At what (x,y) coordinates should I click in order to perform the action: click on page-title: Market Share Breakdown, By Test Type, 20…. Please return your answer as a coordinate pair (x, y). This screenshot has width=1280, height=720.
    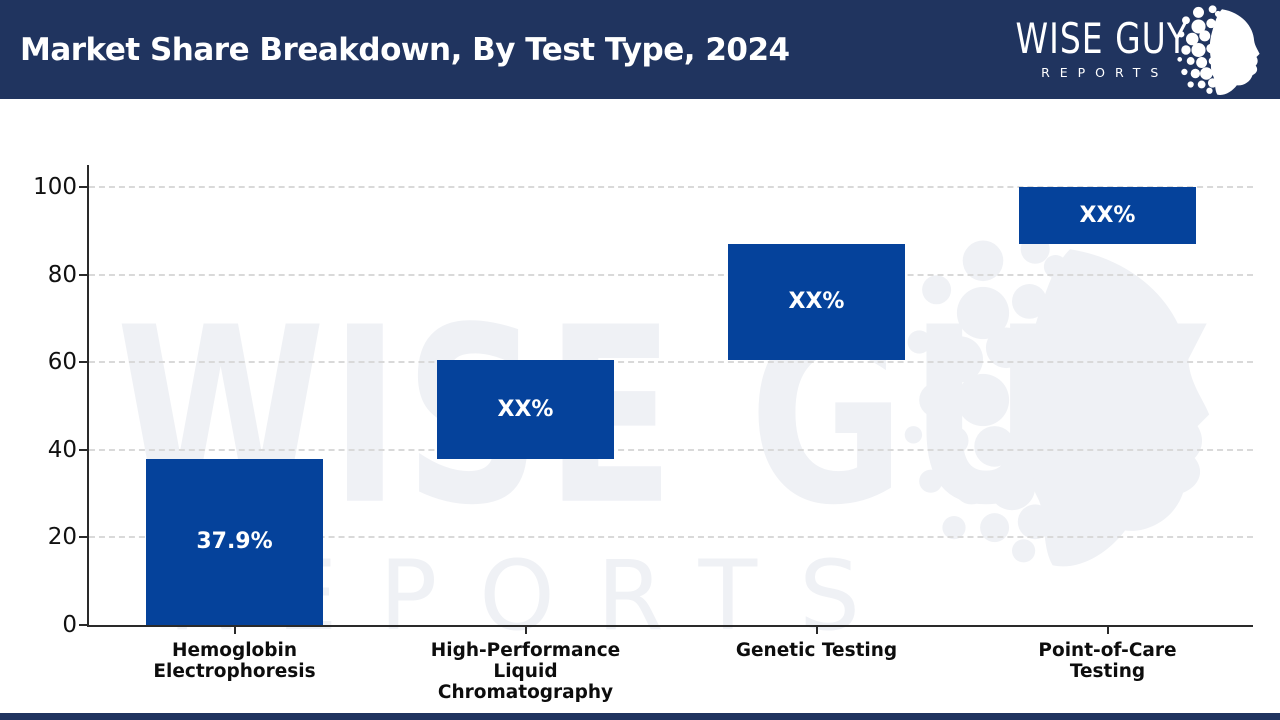
    Looking at the image, I should click on (405, 49).